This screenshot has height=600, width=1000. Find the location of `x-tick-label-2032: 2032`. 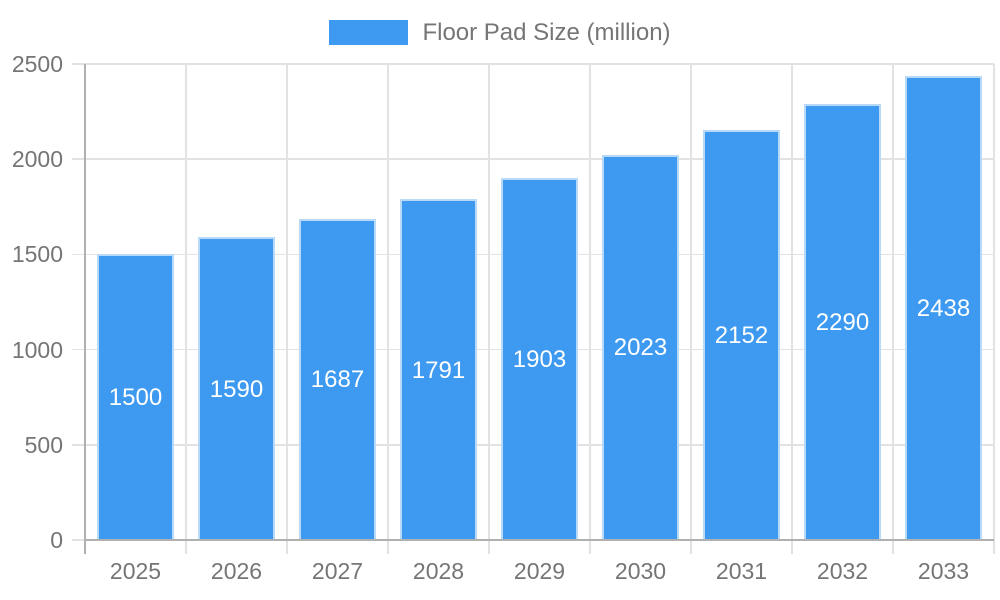

x-tick-label-2032: 2032 is located at coordinates (842, 571).